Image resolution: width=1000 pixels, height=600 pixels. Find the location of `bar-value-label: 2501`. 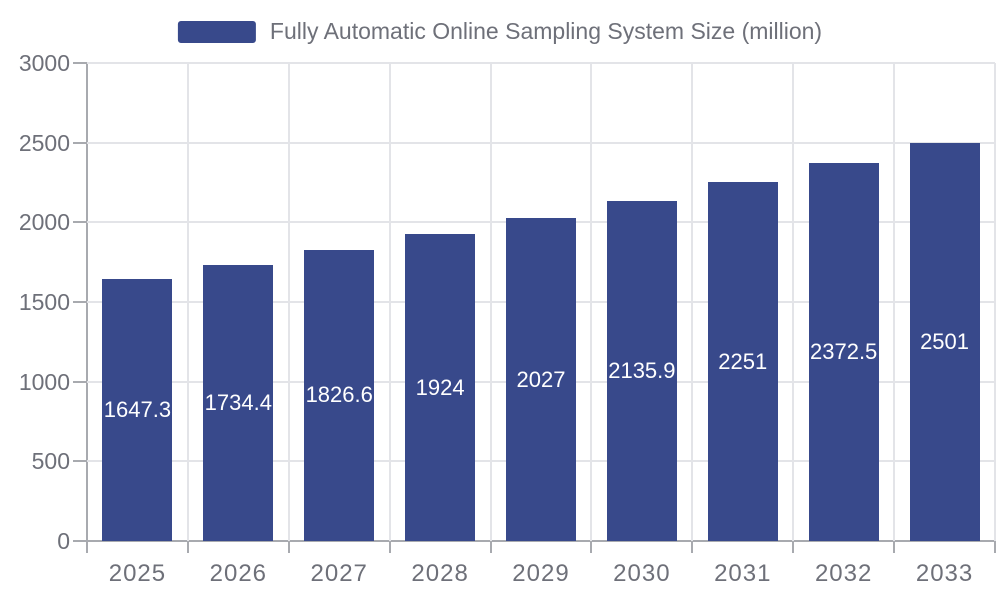

bar-value-label: 2501 is located at coordinates (945, 341).